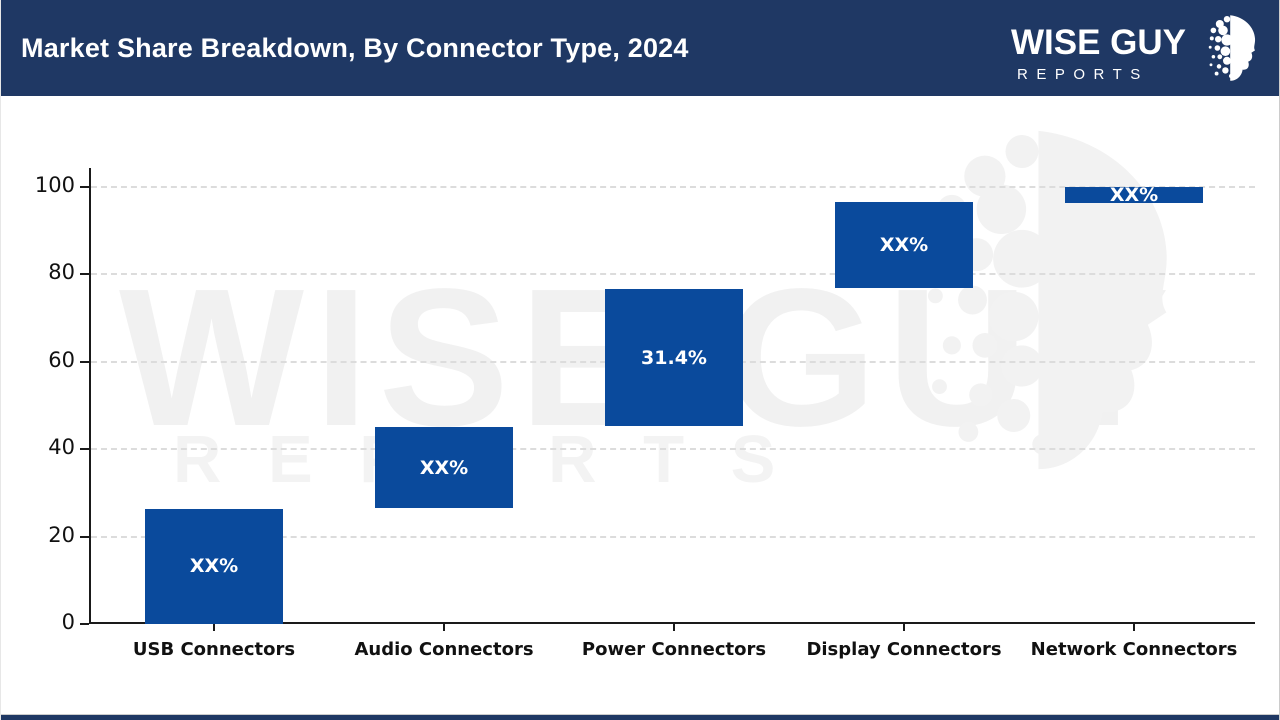 Image resolution: width=1280 pixels, height=720 pixels. I want to click on wise-guy-logo: WISE GUY REPORTS, so click(1135, 48).